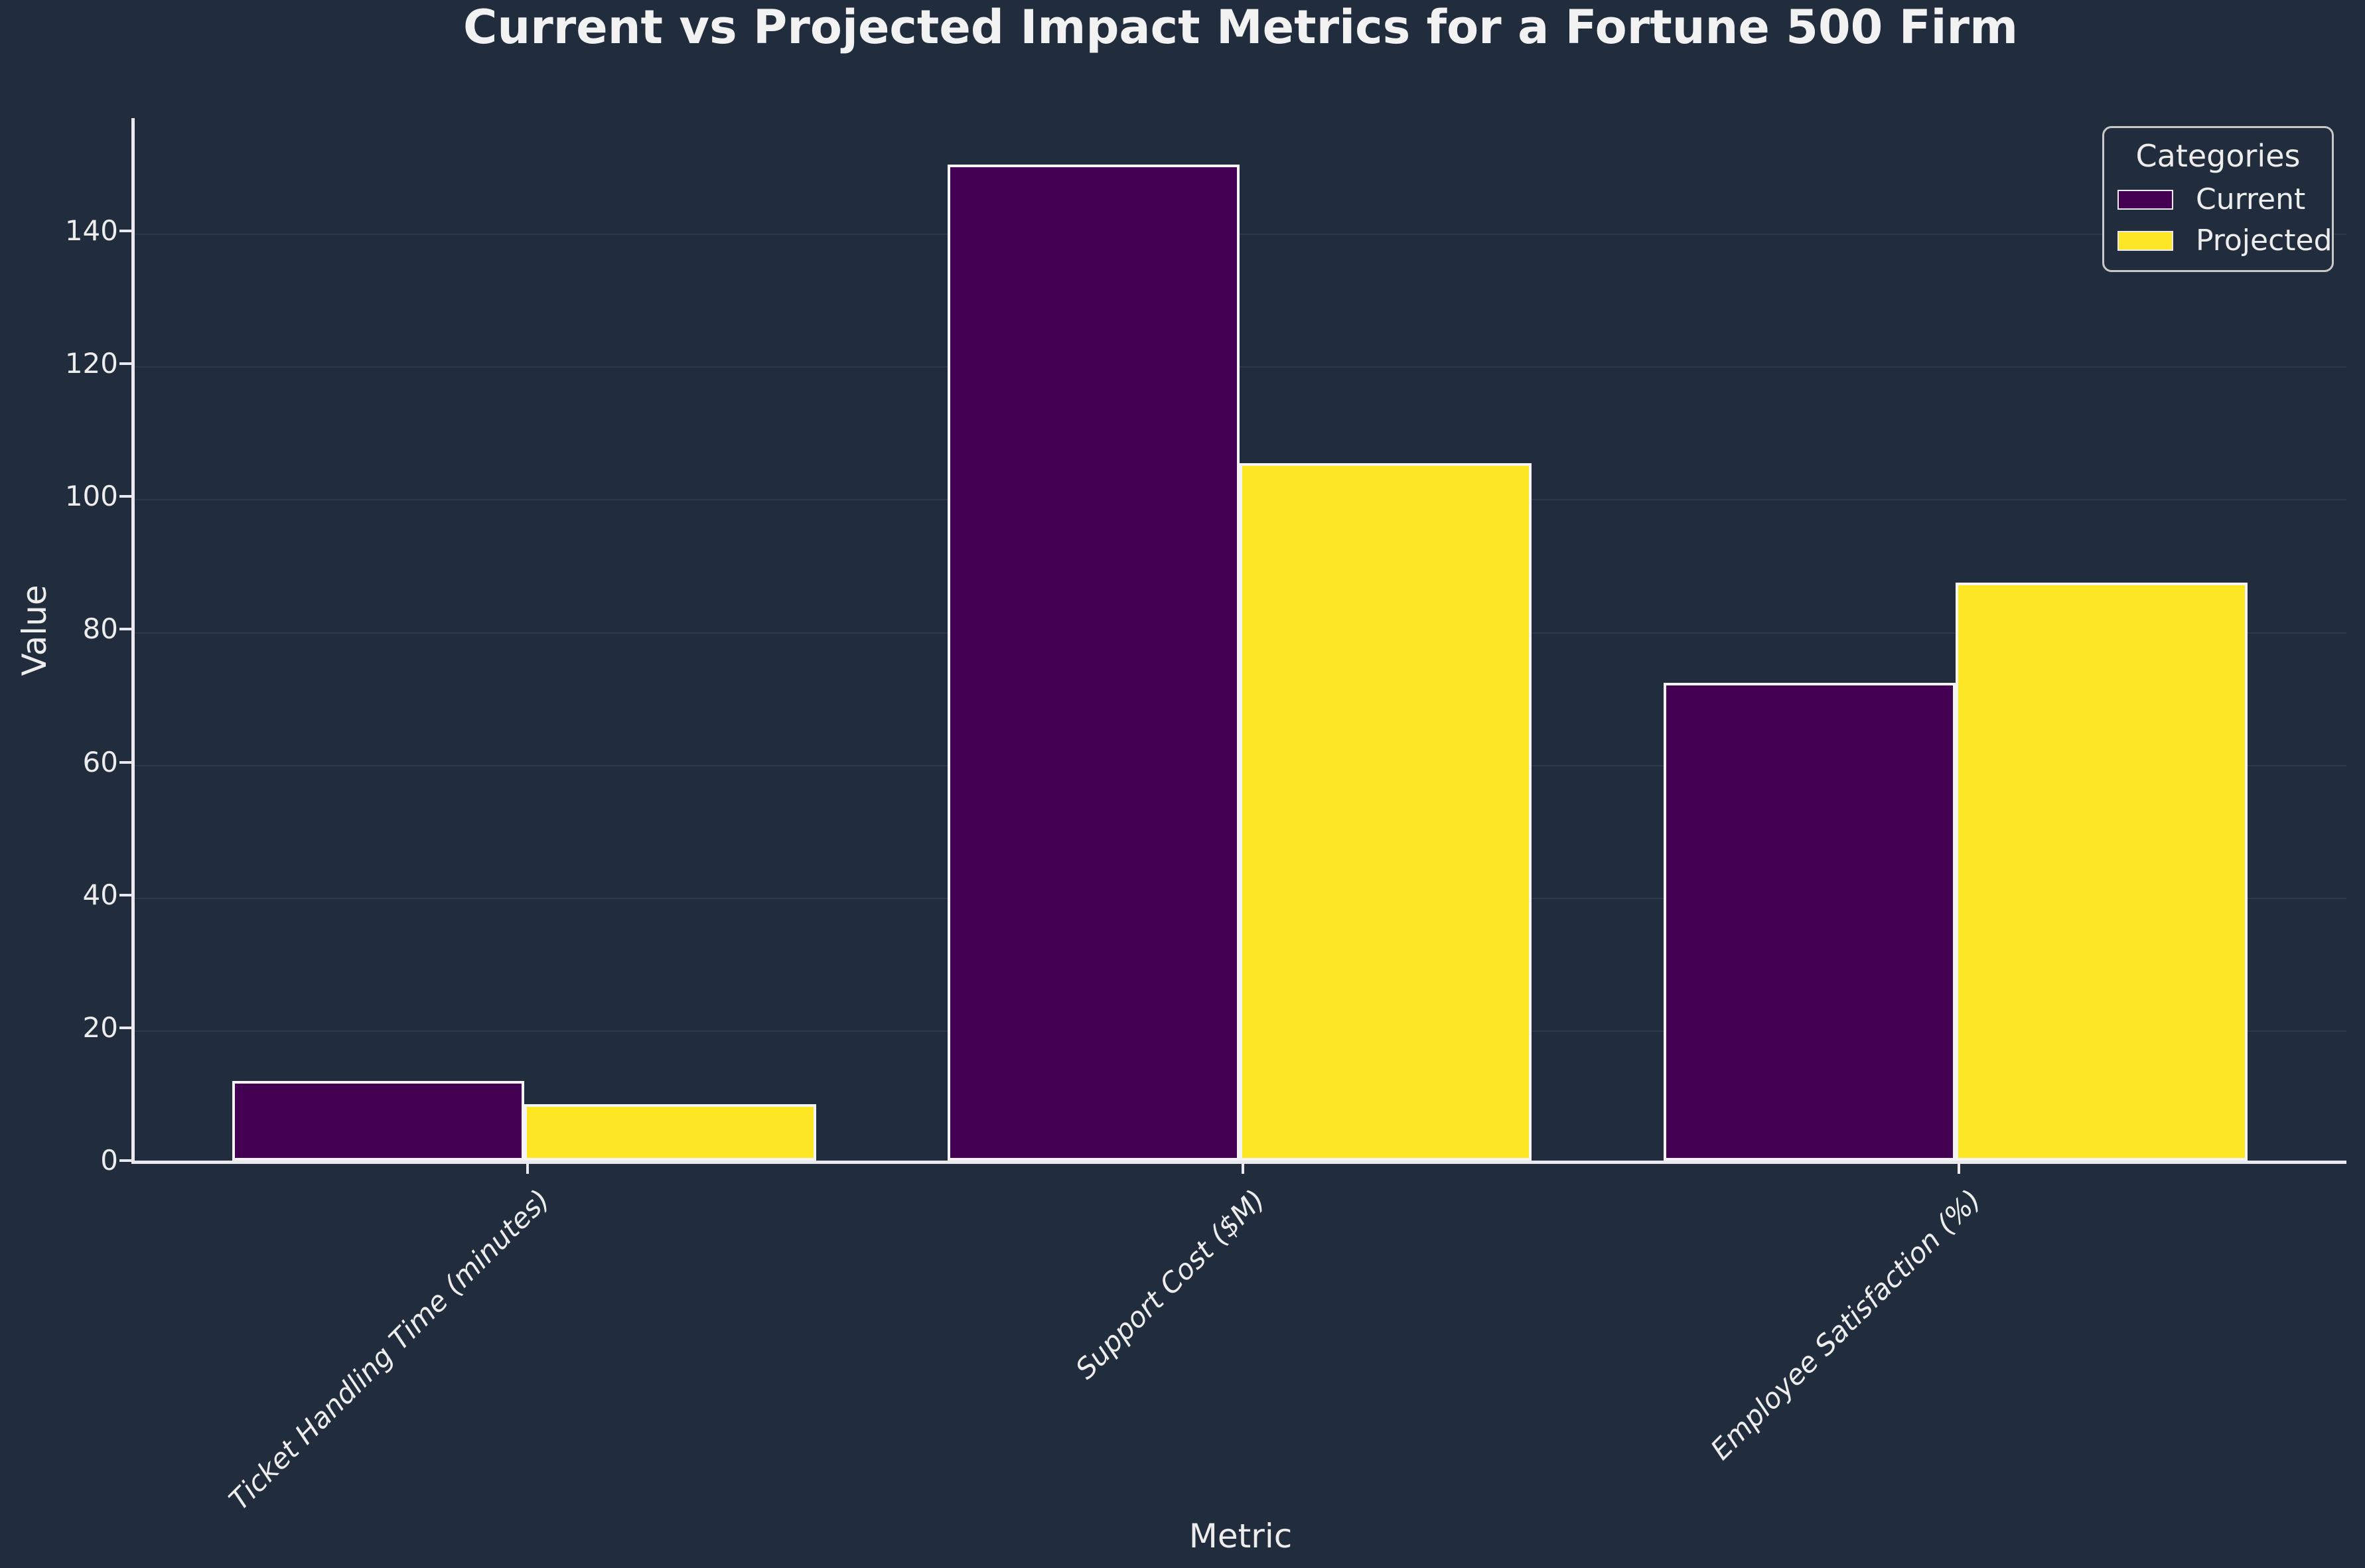 The width and height of the screenshot is (2365, 1568). What do you see at coordinates (2145, 200) in the screenshot?
I see `legend-swatch-current` at bounding box center [2145, 200].